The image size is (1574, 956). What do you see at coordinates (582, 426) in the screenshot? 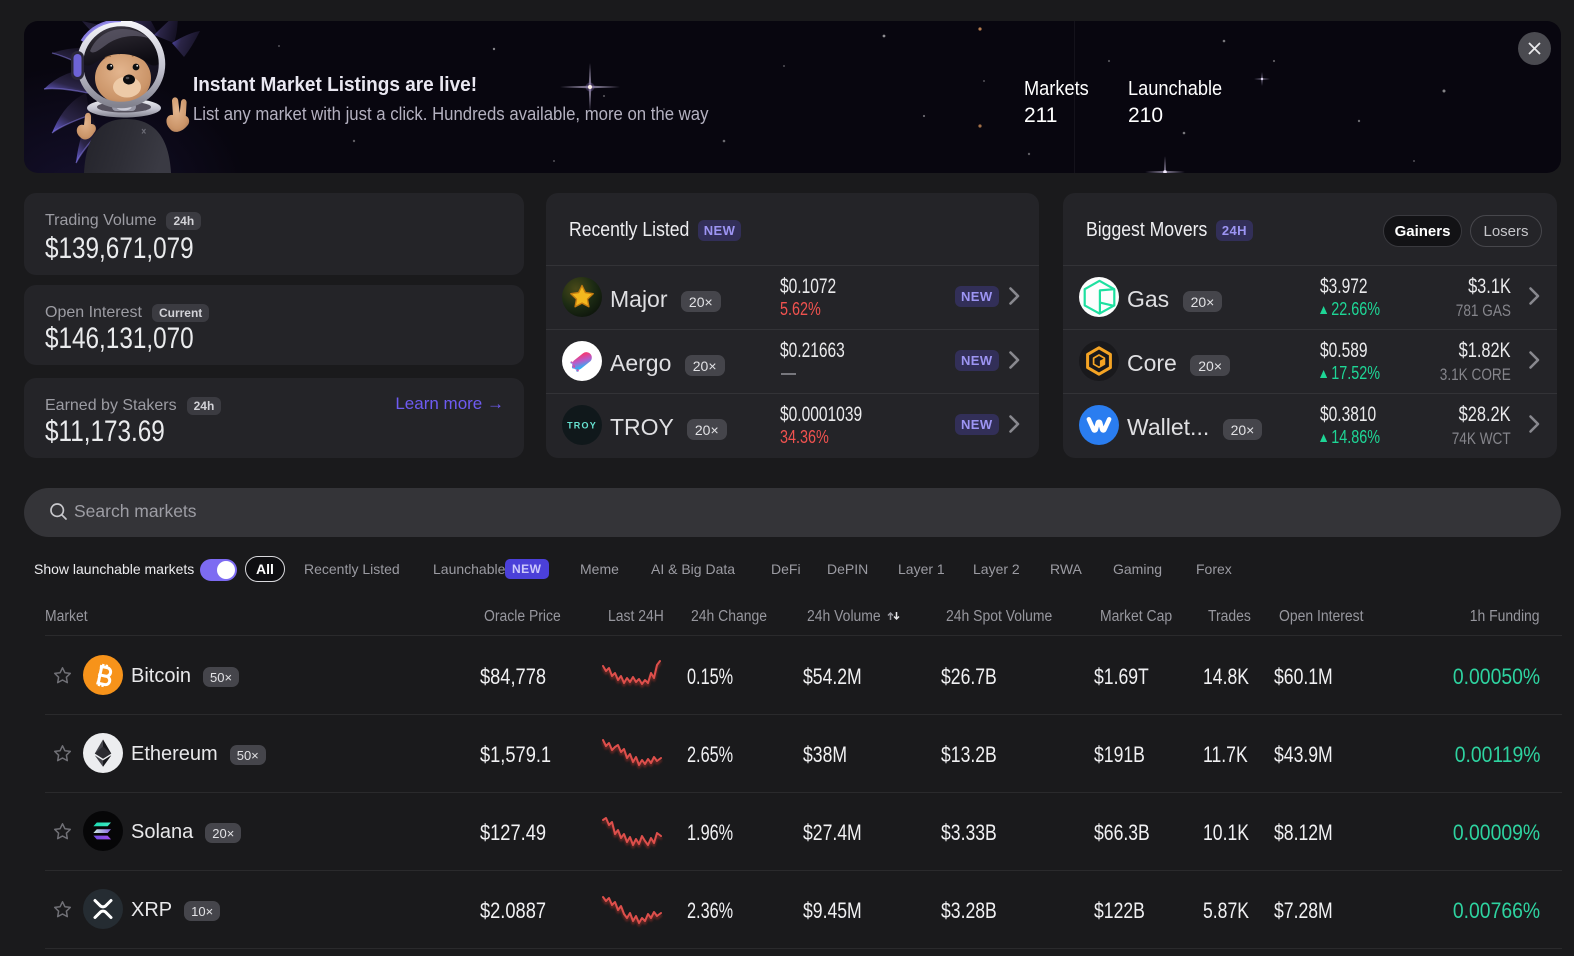
I see `svg-text: TROY` at bounding box center [582, 426].